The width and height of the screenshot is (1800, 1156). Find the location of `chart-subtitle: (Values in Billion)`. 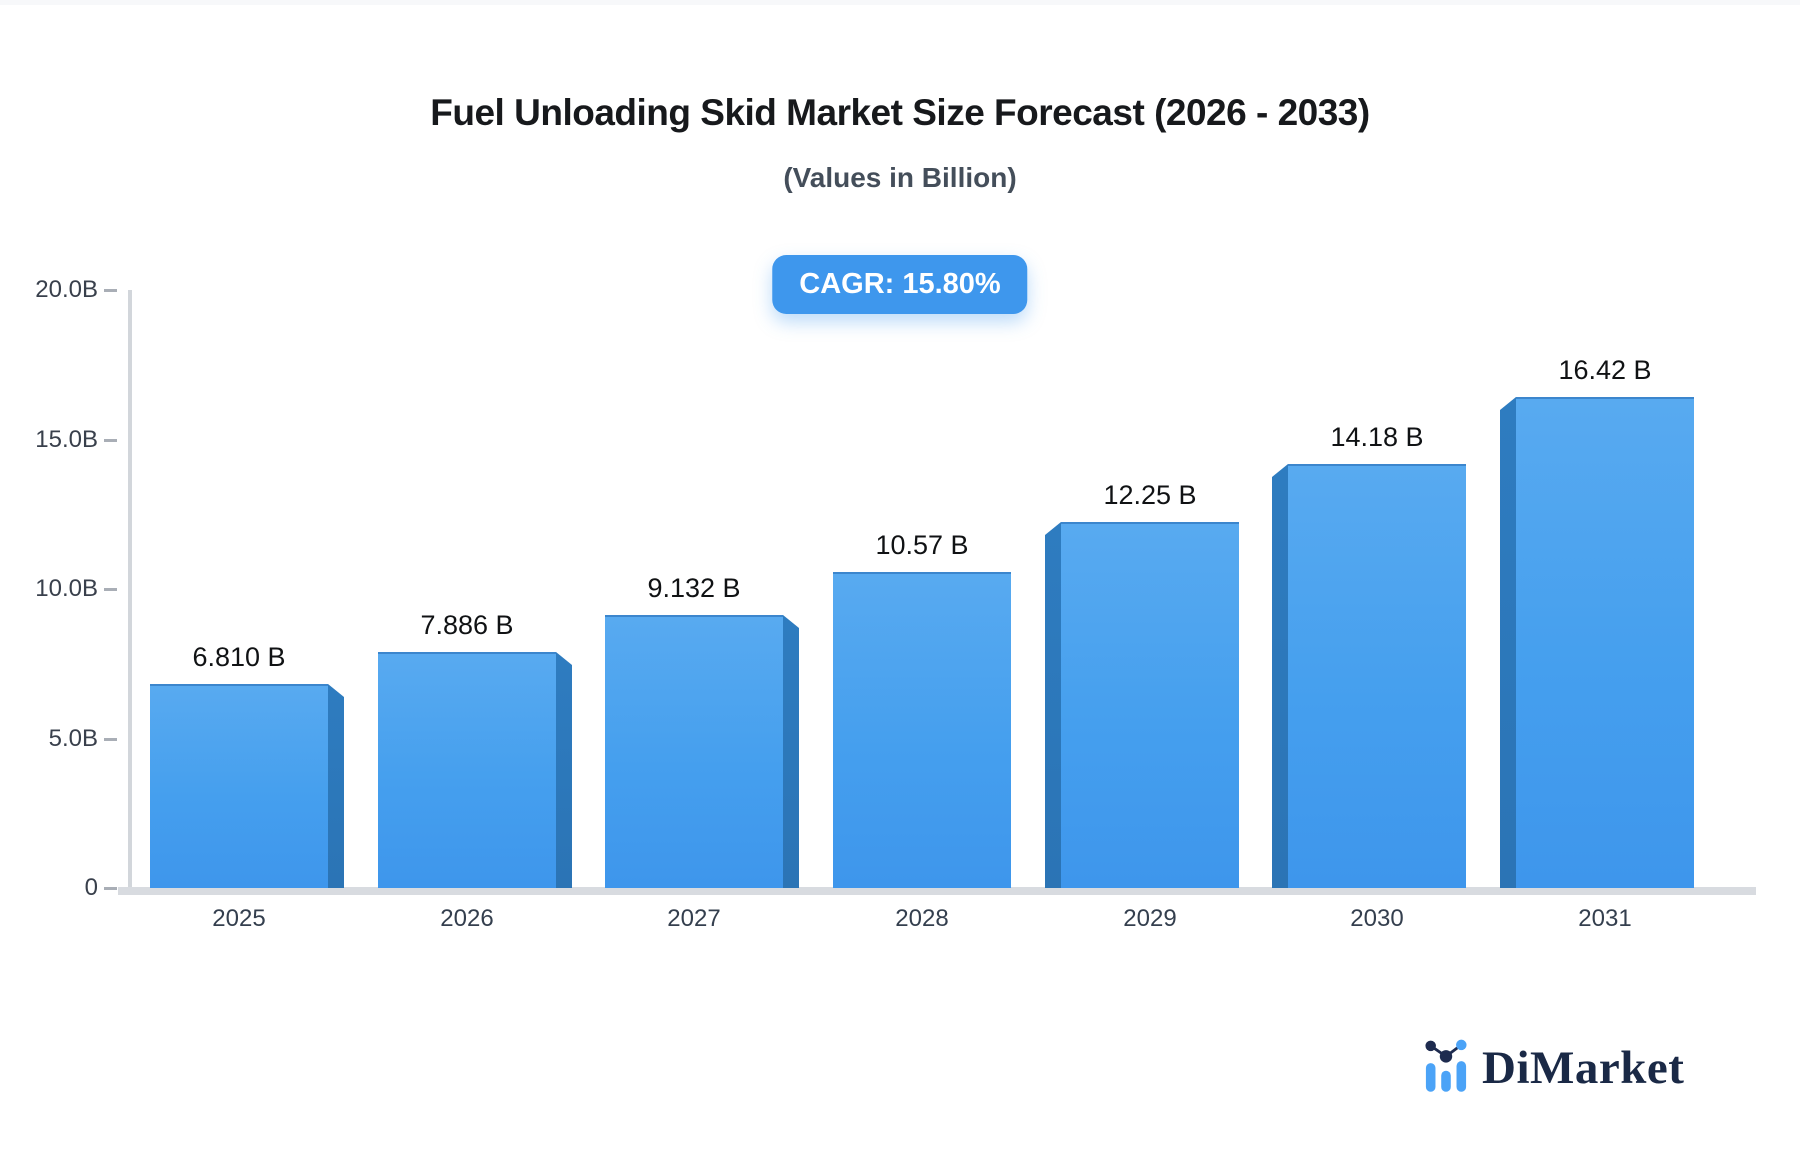

chart-subtitle: (Values in Billion) is located at coordinates (900, 177).